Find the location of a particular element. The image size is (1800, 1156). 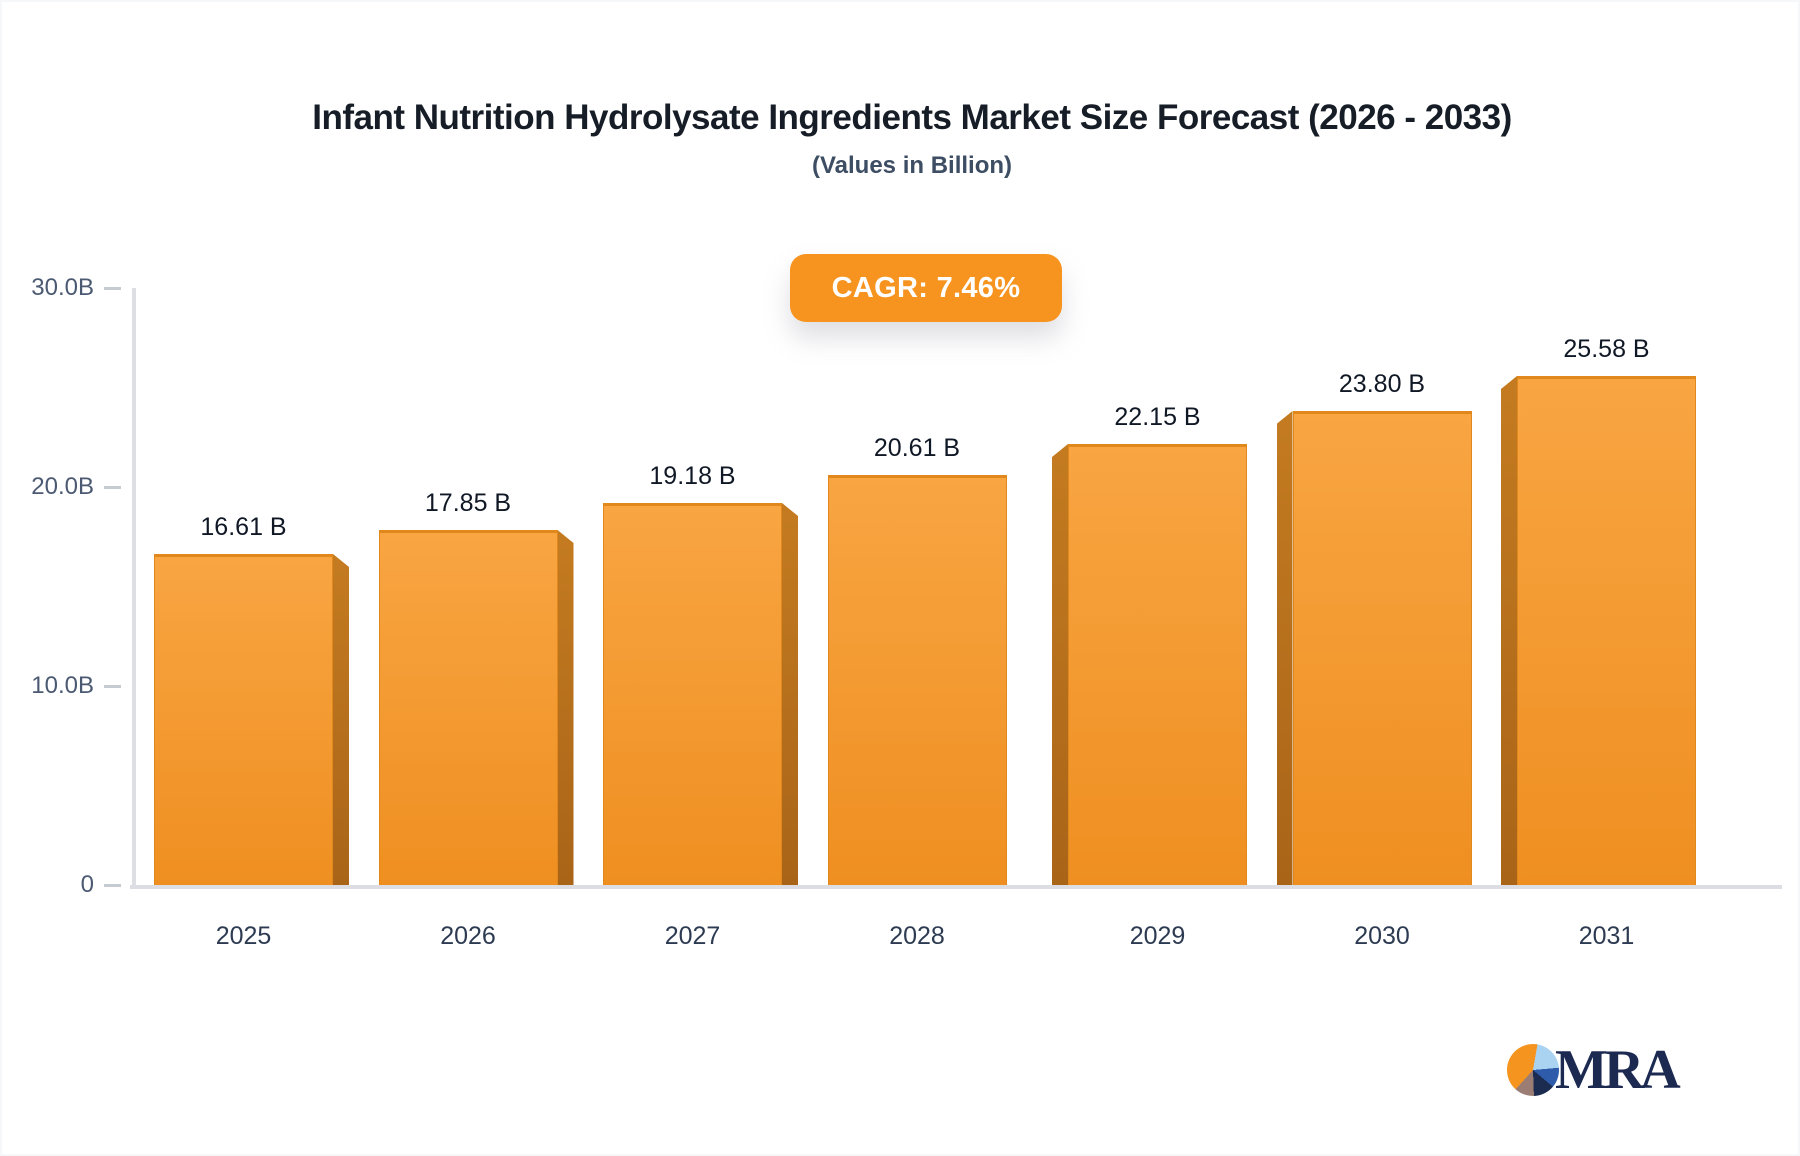

bar-value-label: 25.58 B is located at coordinates (1606, 349).